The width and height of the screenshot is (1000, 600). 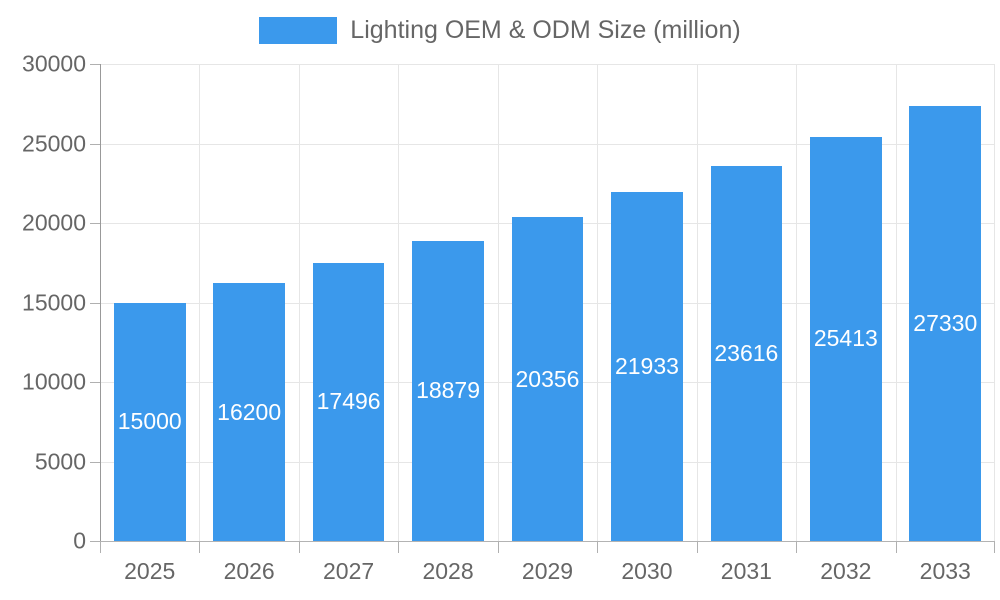 I want to click on bar-value-label: 20356, so click(x=547, y=378).